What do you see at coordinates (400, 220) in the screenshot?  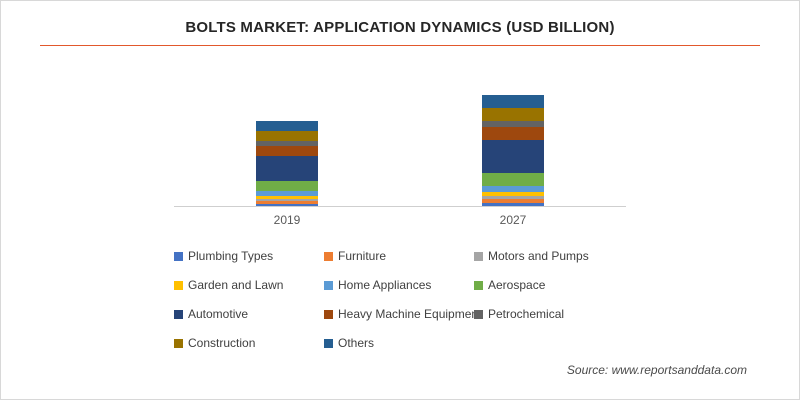 I see `x-axis-labels: 2019 2027` at bounding box center [400, 220].